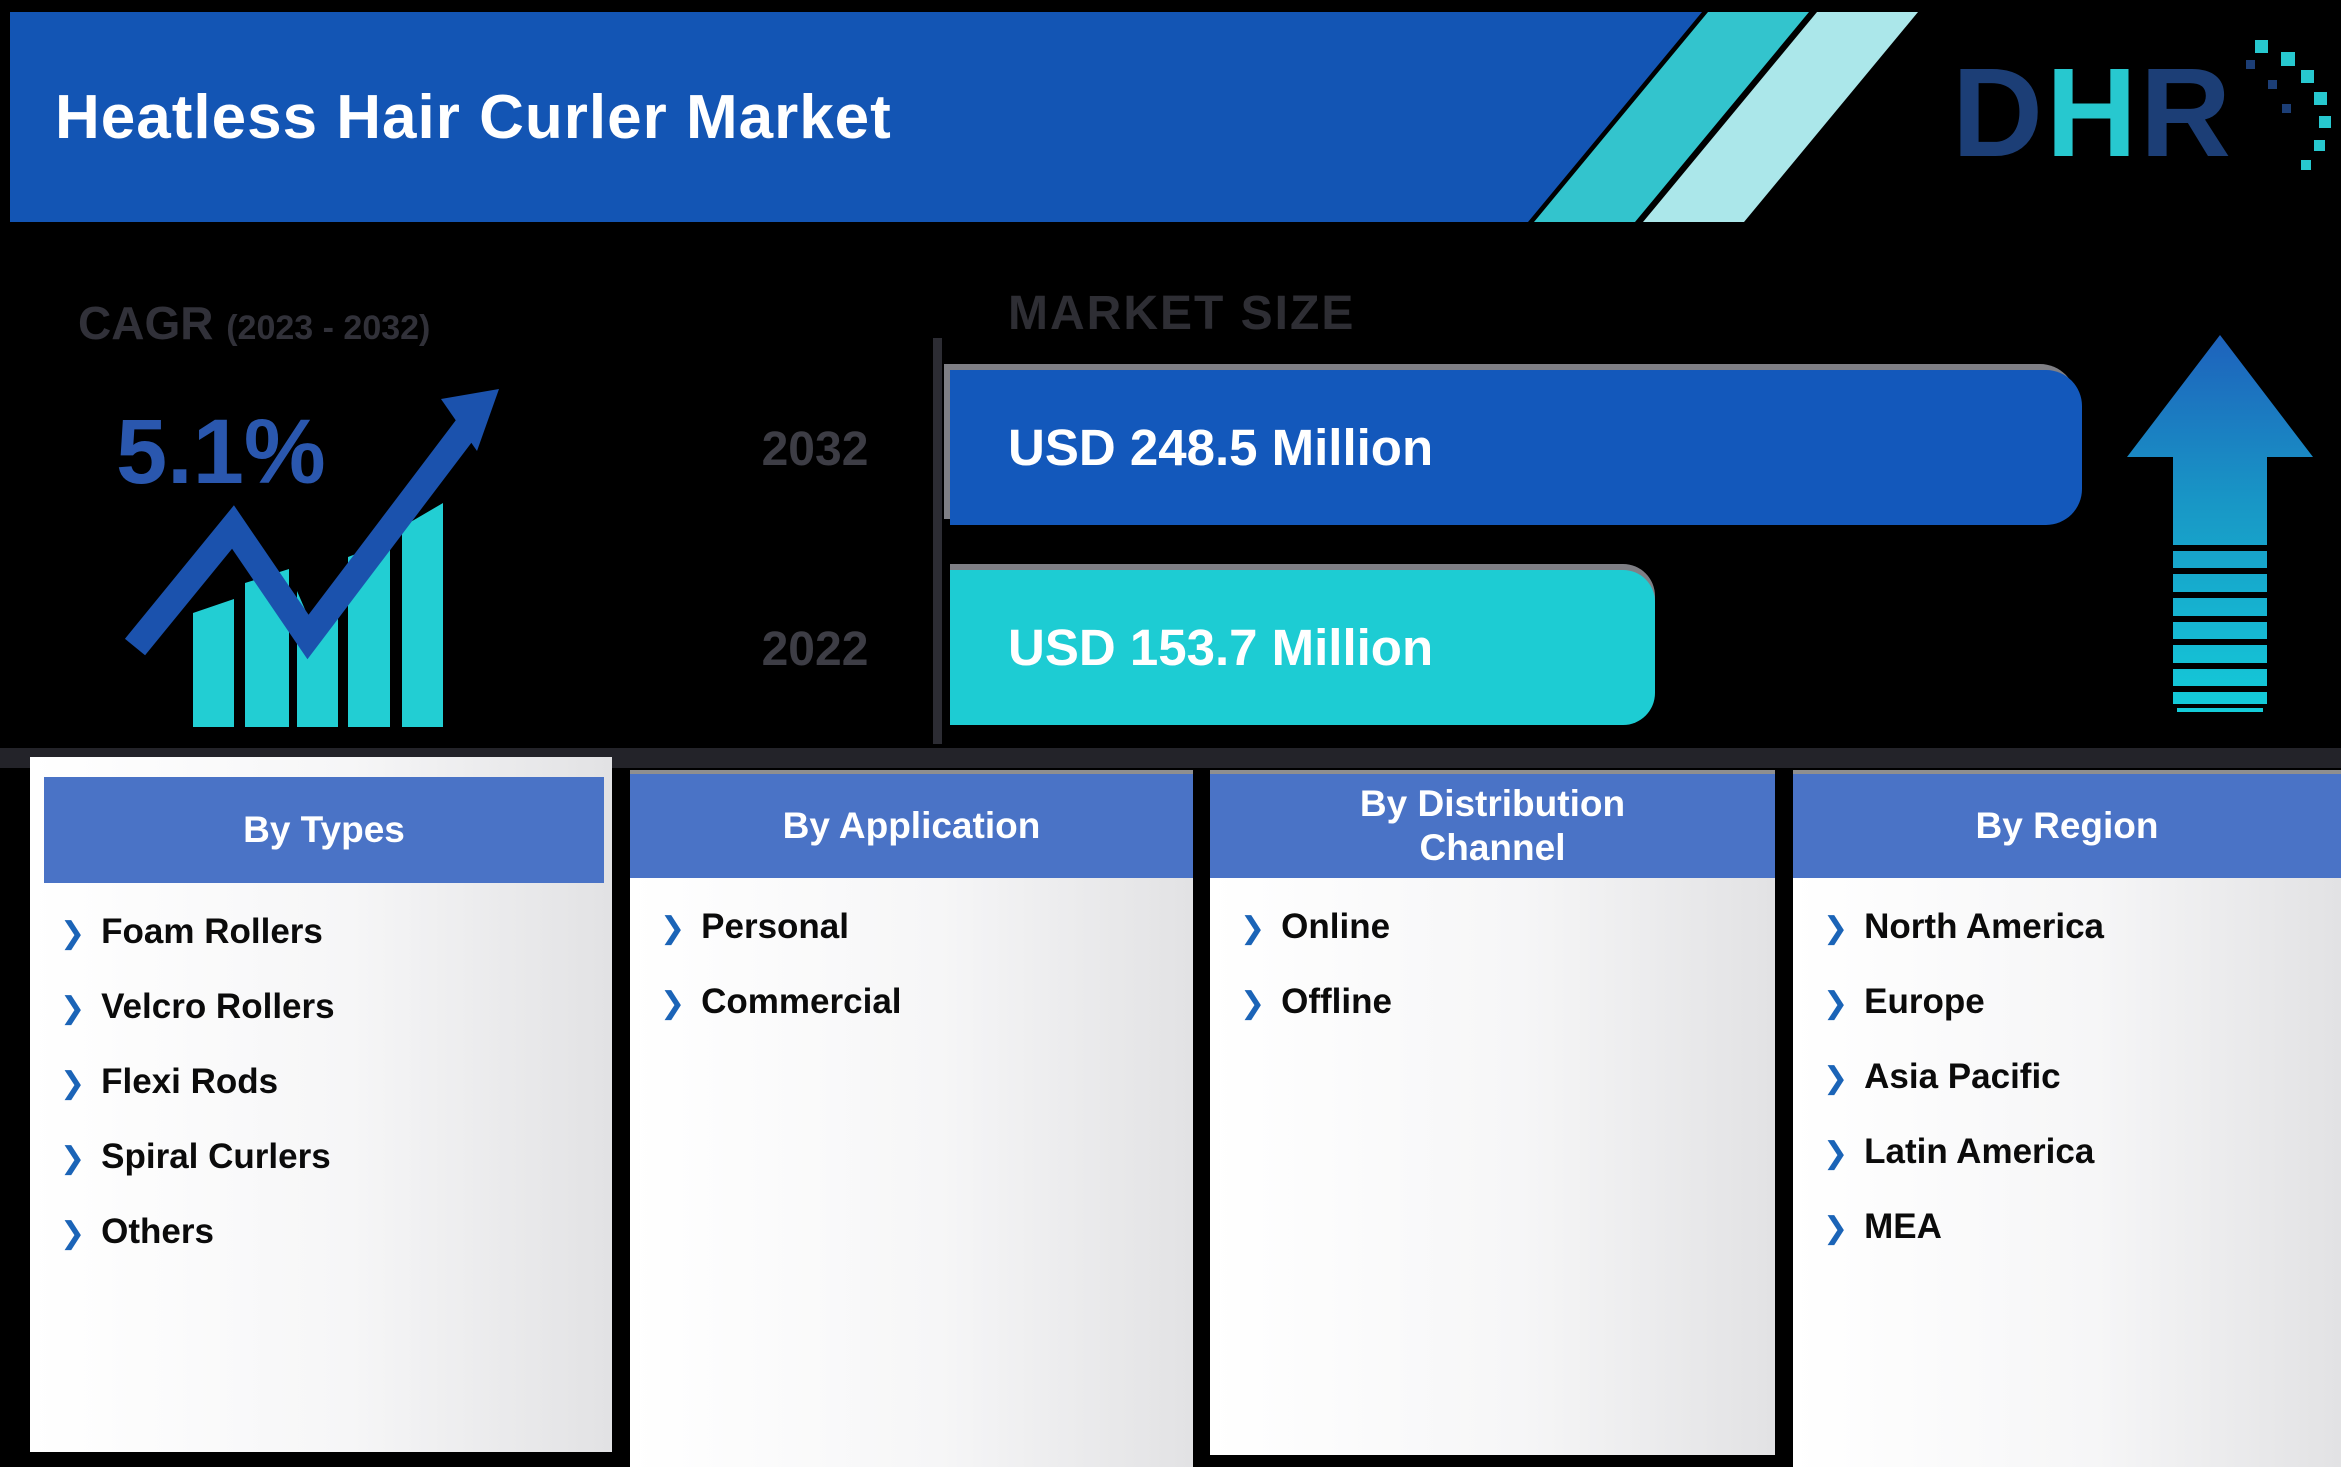  I want to click on market-size-title: MARKET SIZE, so click(1182, 313).